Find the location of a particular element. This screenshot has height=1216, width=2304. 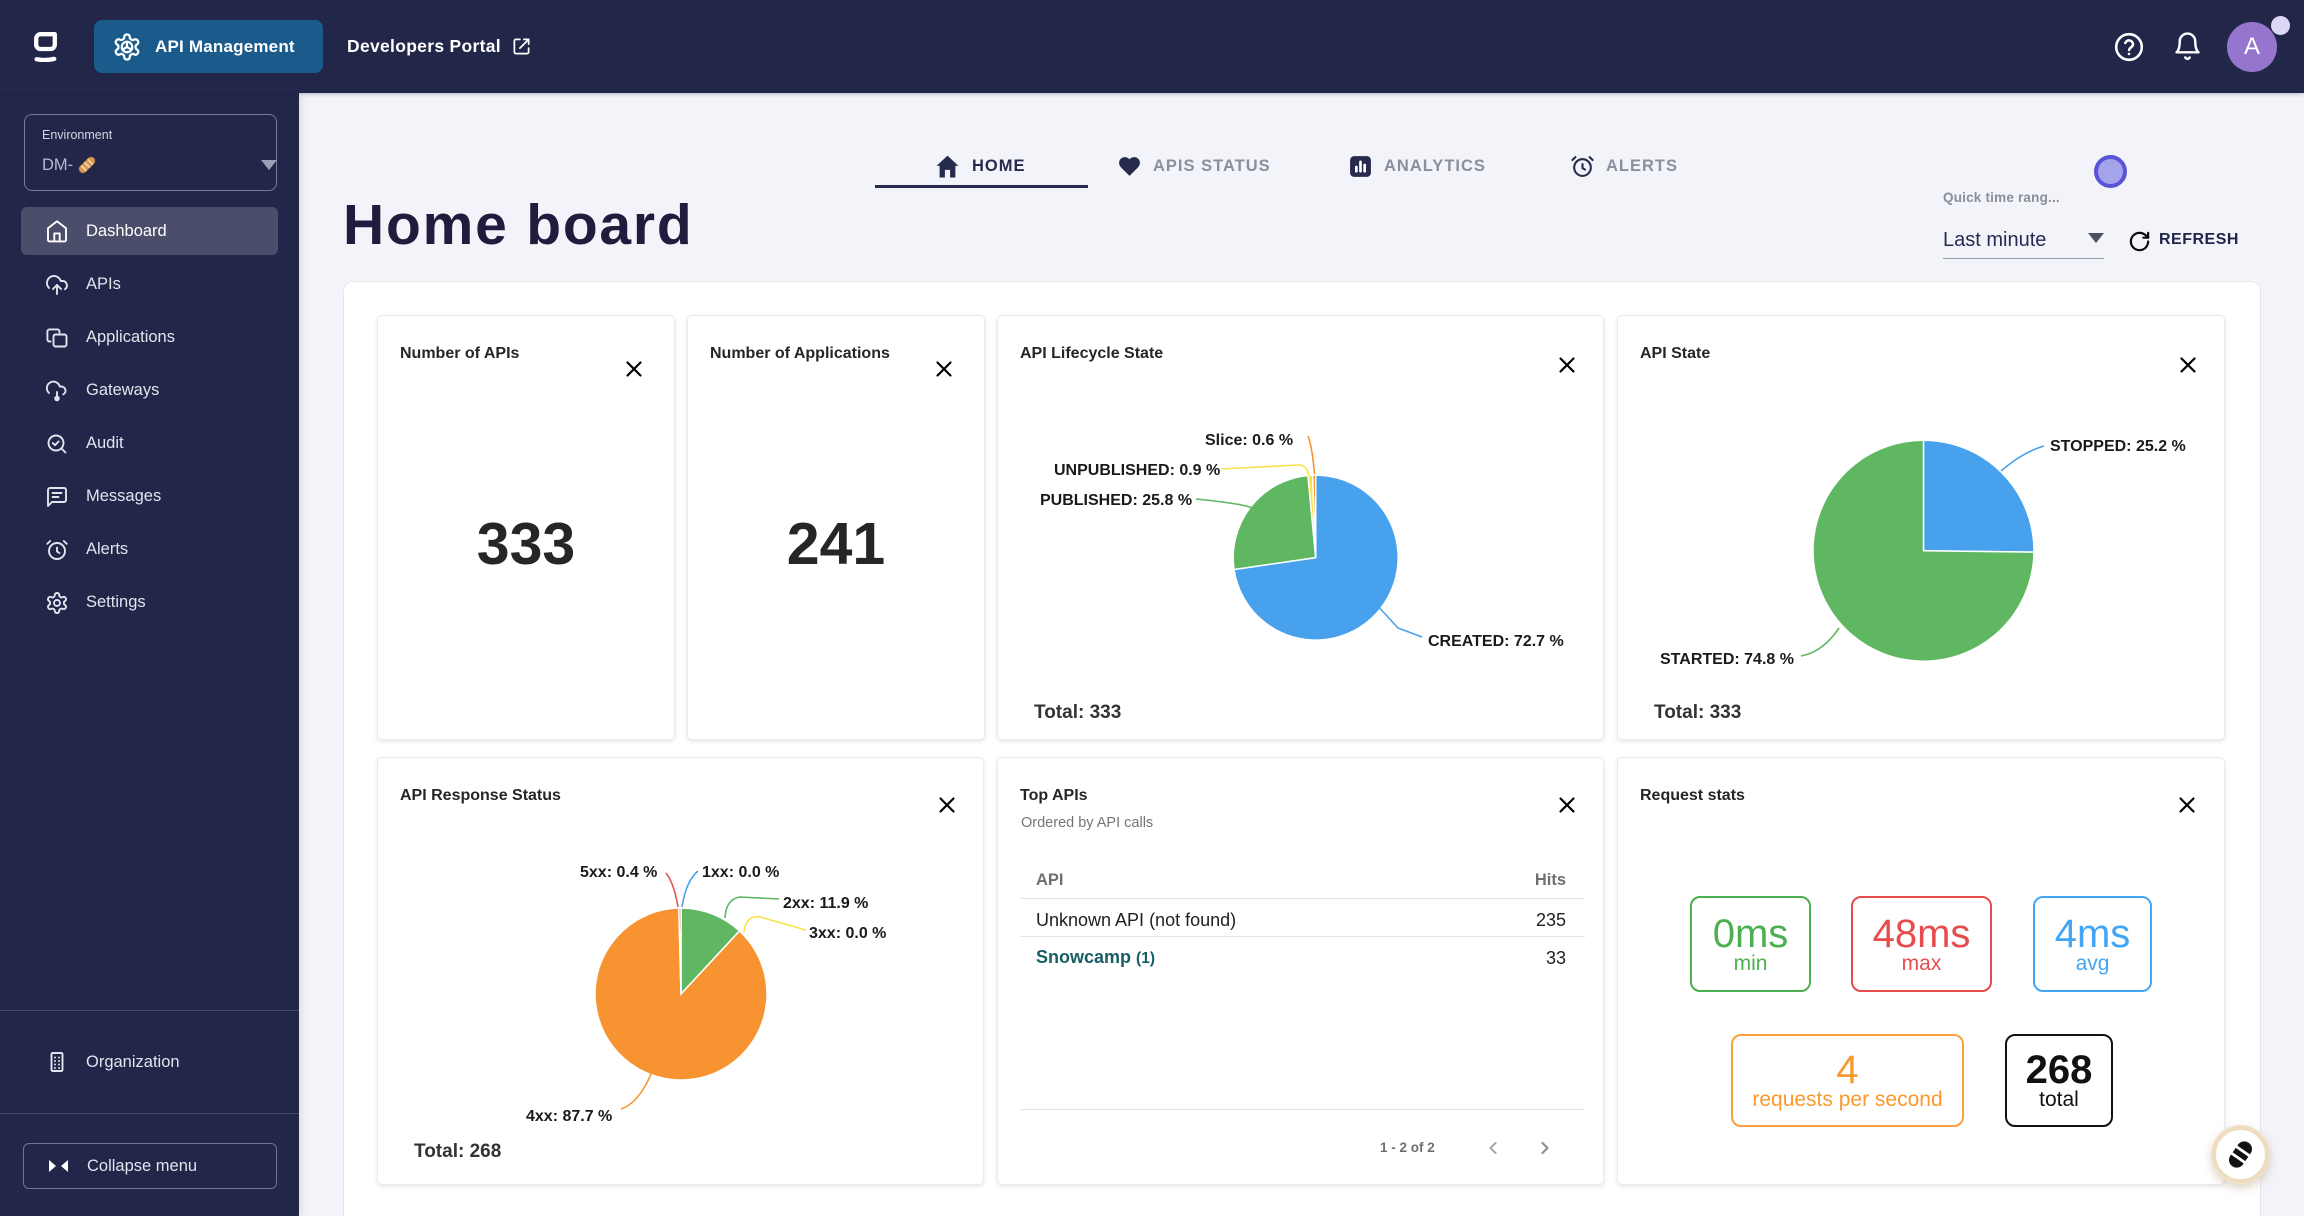

svg-text: Slice: 0.6 % is located at coordinates (1249, 440).